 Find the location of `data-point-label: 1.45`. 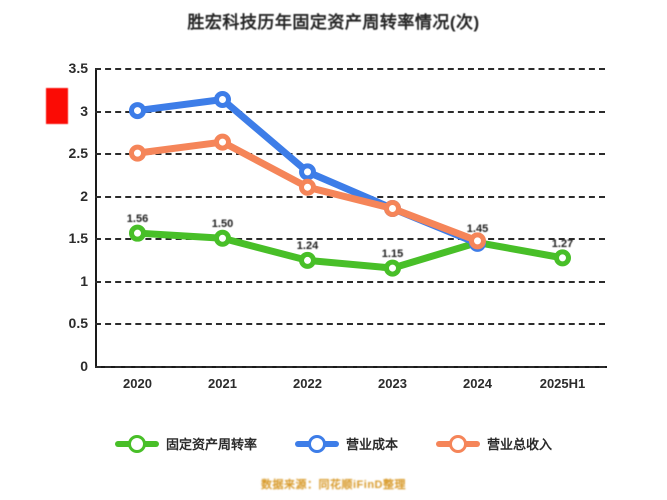

data-point-label: 1.45 is located at coordinates (477, 228).